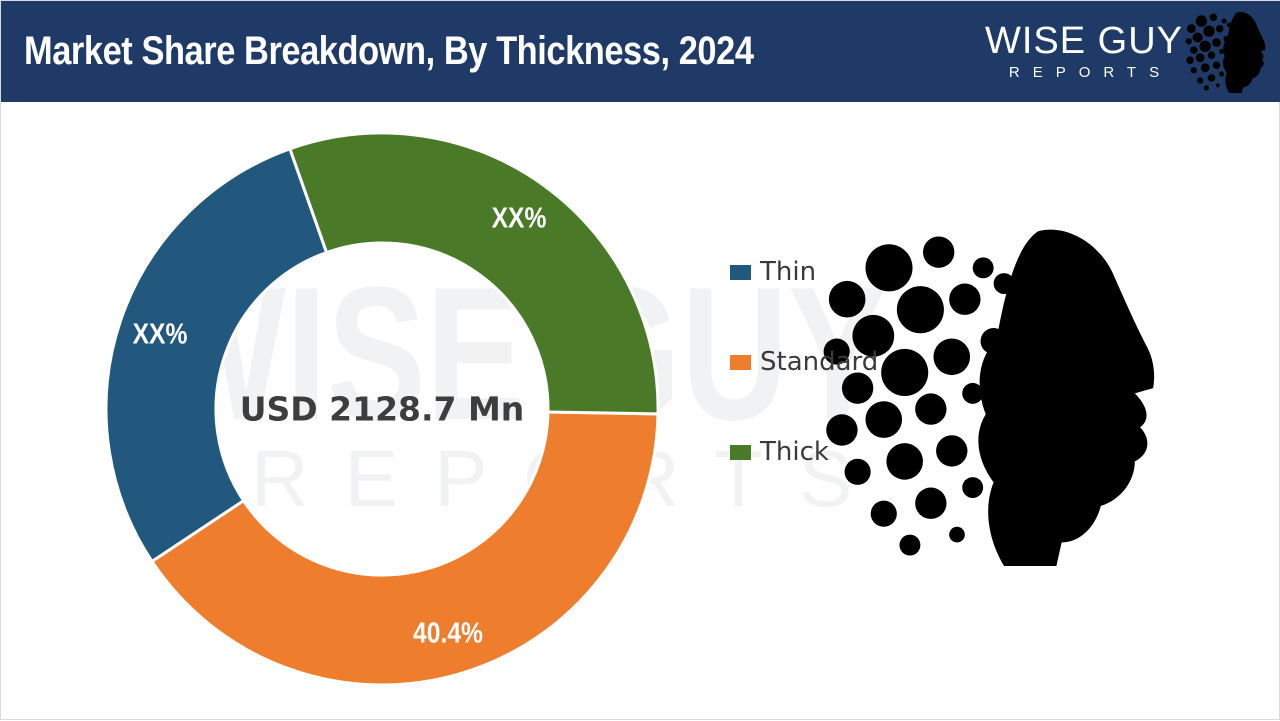 This screenshot has height=721, width=1280. Describe the element at coordinates (740, 452) in the screenshot. I see `legend-swatch-thick` at that location.